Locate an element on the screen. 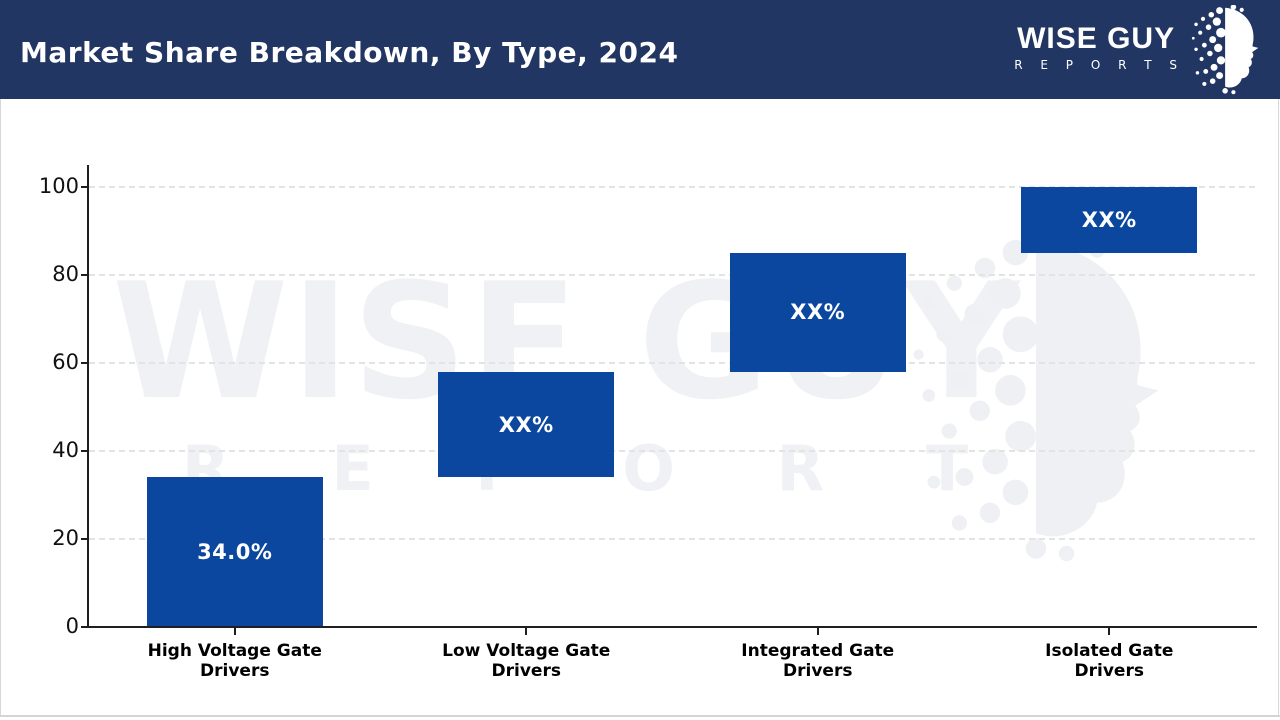 The width and height of the screenshot is (1280, 720). bar-value-label-high-voltage-gate-drivers: 34.0% is located at coordinates (235, 552).